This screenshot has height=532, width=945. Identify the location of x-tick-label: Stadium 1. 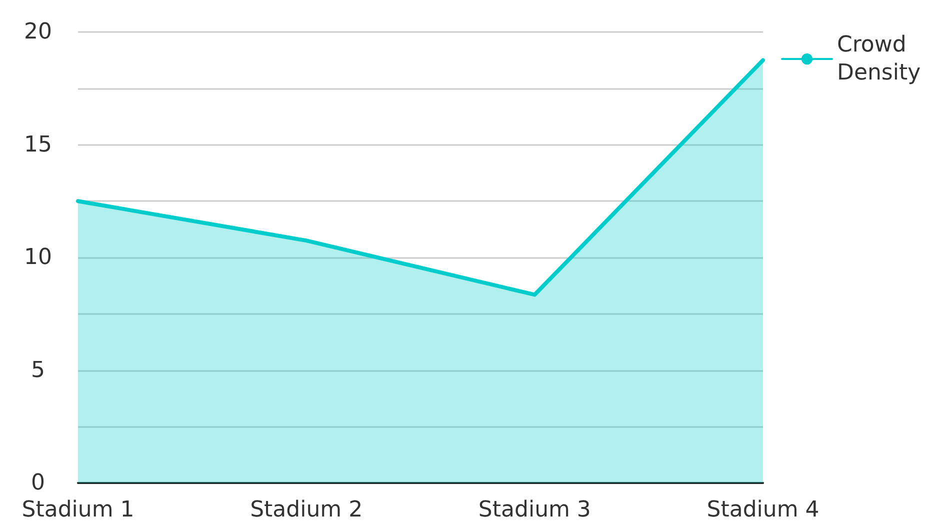
(78, 510).